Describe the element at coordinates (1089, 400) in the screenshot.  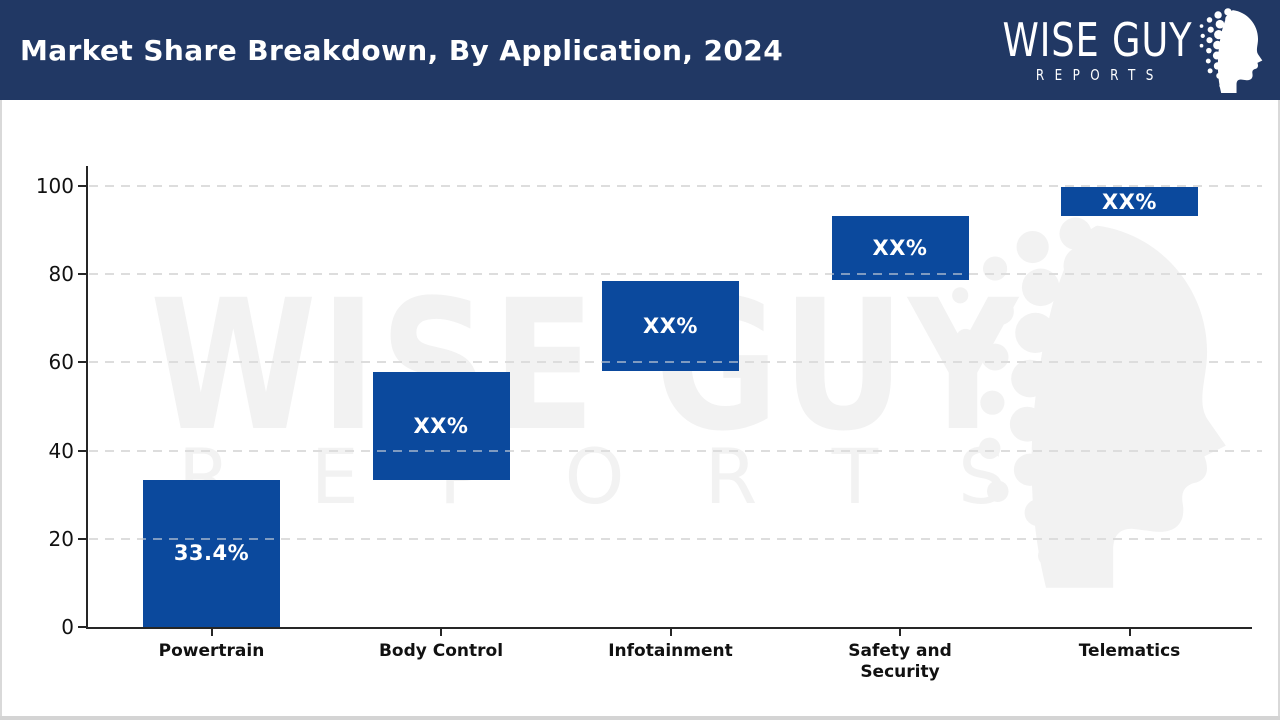
I see `watermark-face-icon` at that location.